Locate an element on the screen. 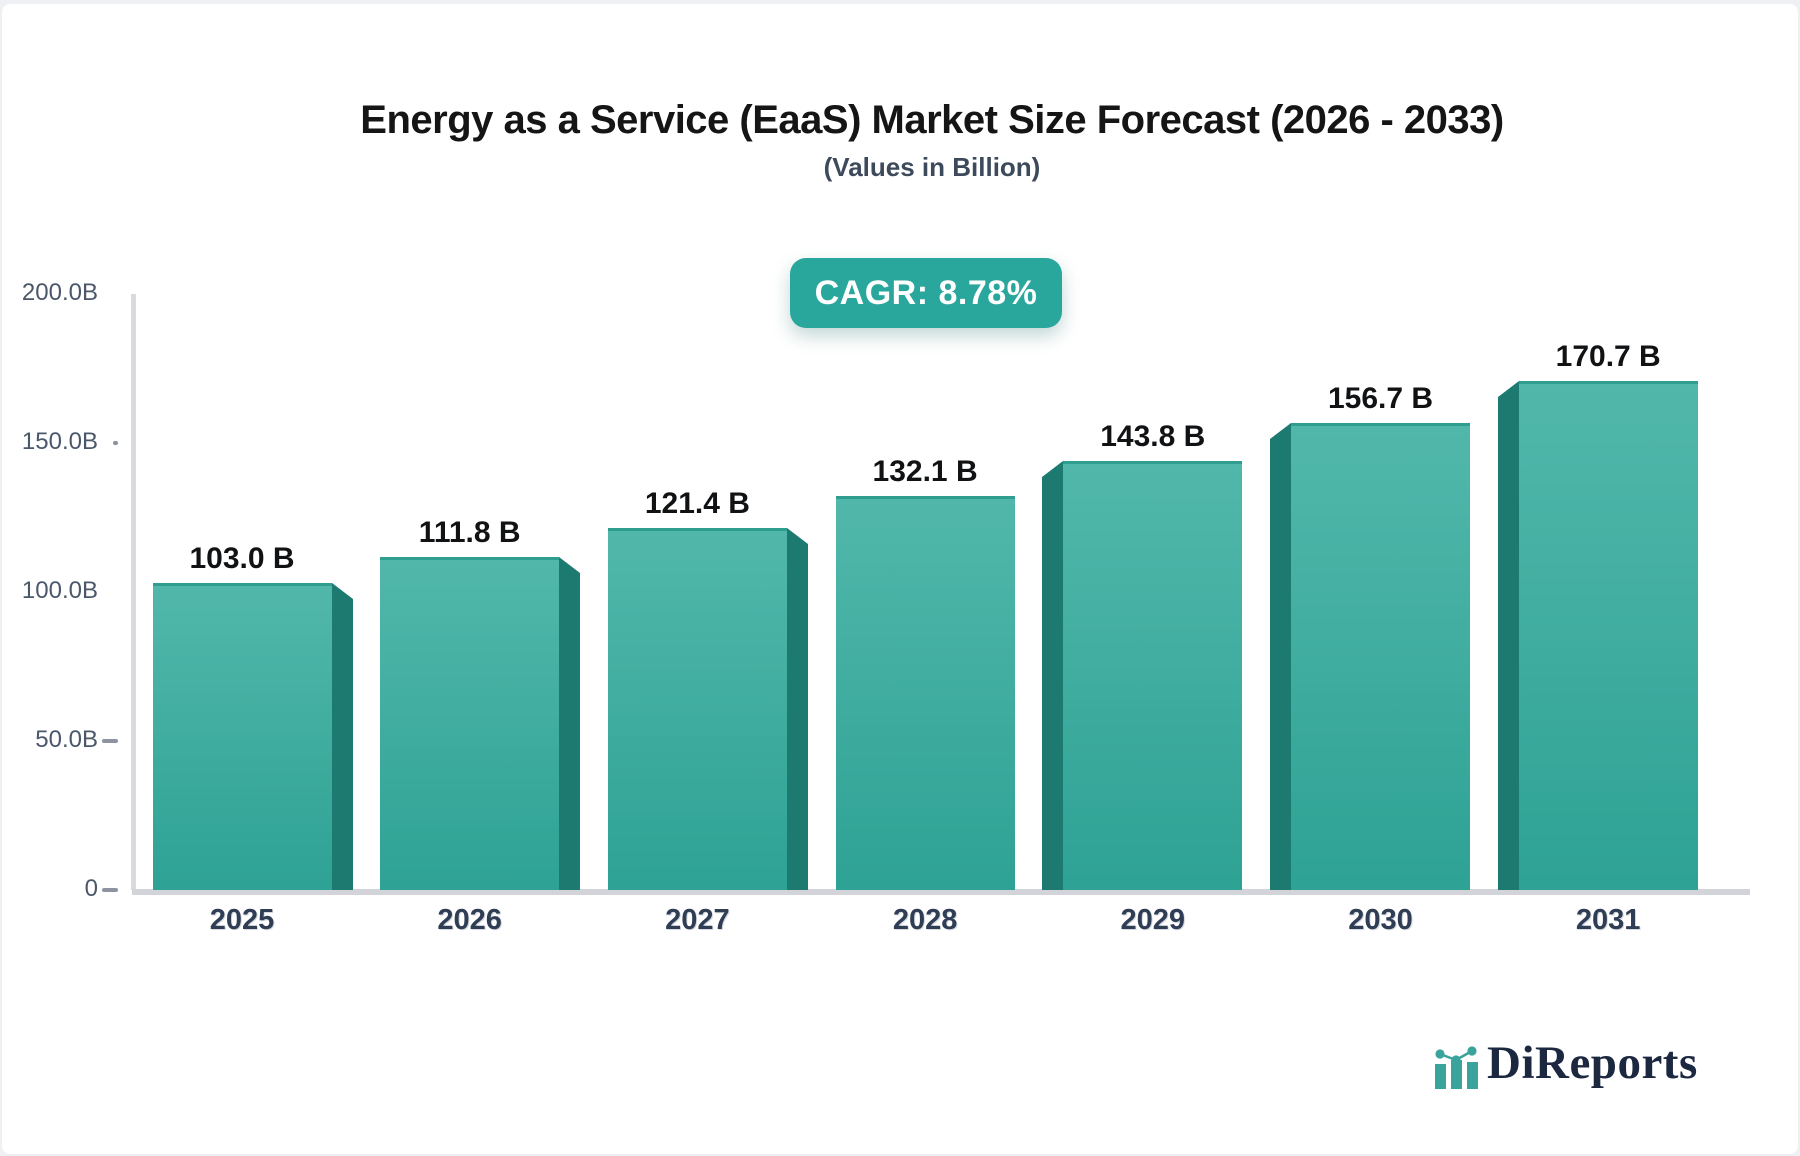  y-axis-tick-label: 0 is located at coordinates (91, 888).